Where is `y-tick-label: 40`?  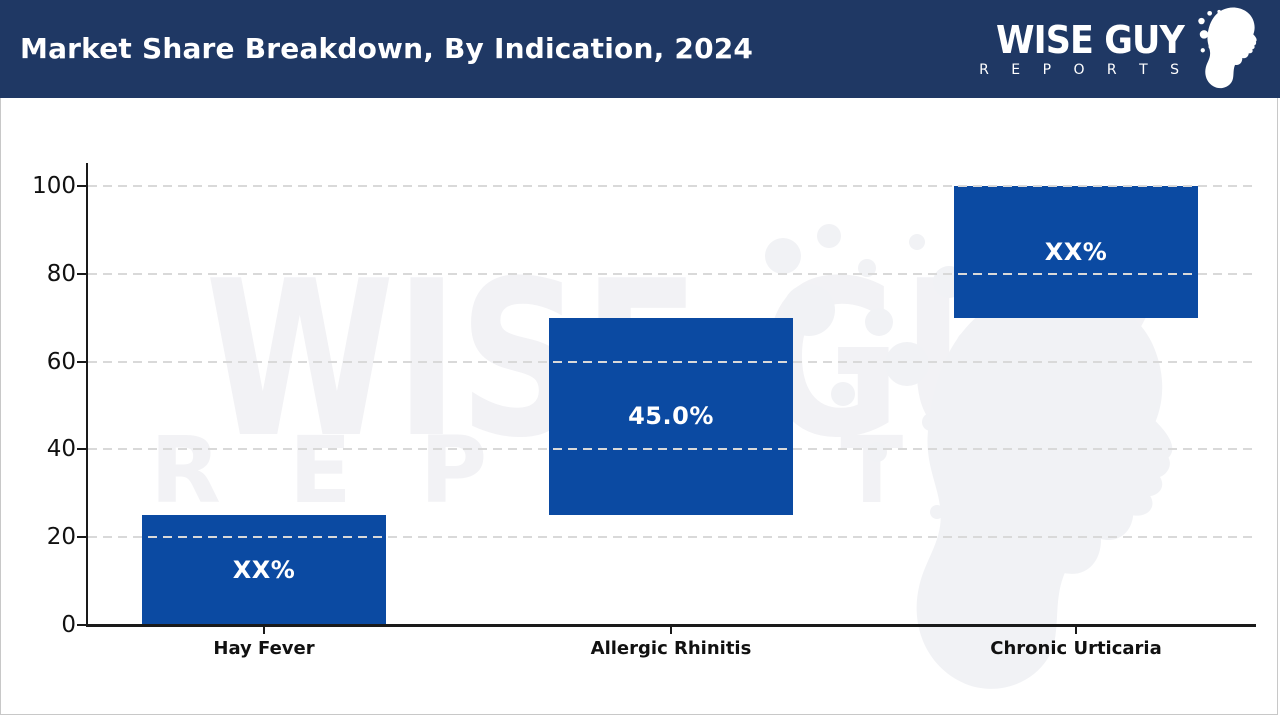
y-tick-label: 40 is located at coordinates (61, 449).